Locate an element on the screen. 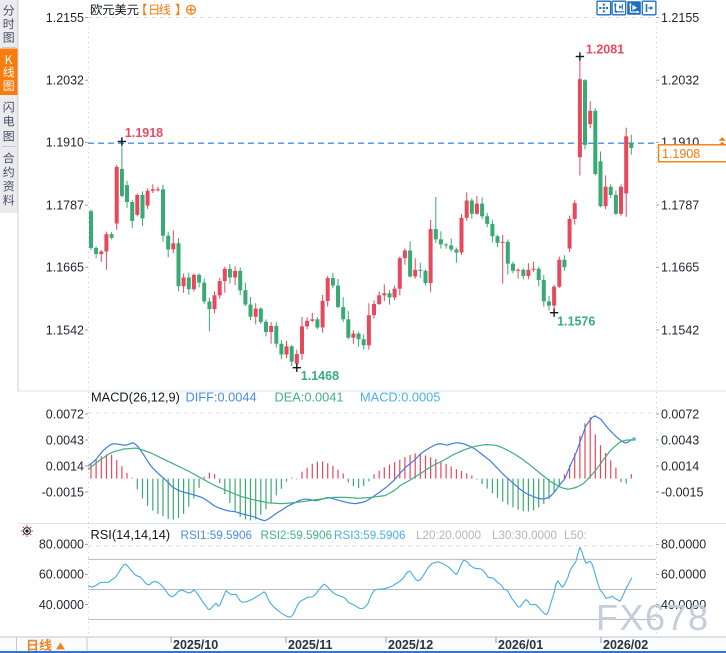 This screenshot has width=726, height=653. svg-text: DEA:0.0041 is located at coordinates (309, 397).